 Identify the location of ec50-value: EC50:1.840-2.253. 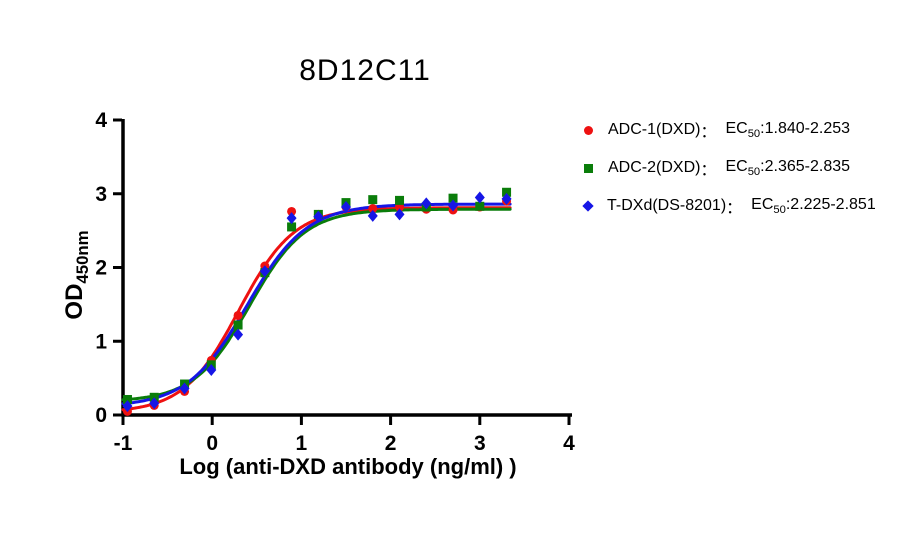
(787, 130).